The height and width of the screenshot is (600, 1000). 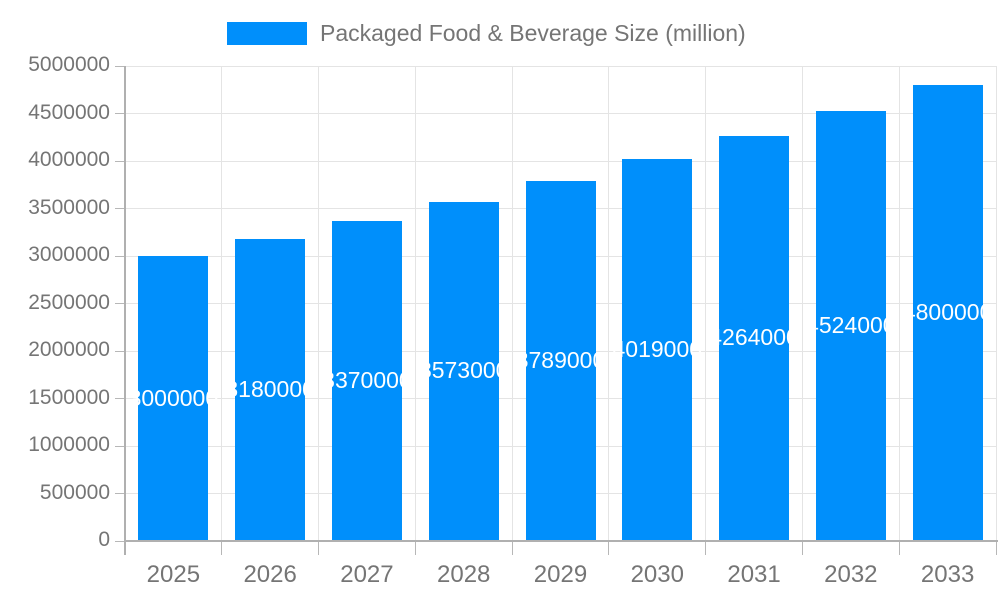 I want to click on y-axis-label: 3000000, so click(x=69, y=254).